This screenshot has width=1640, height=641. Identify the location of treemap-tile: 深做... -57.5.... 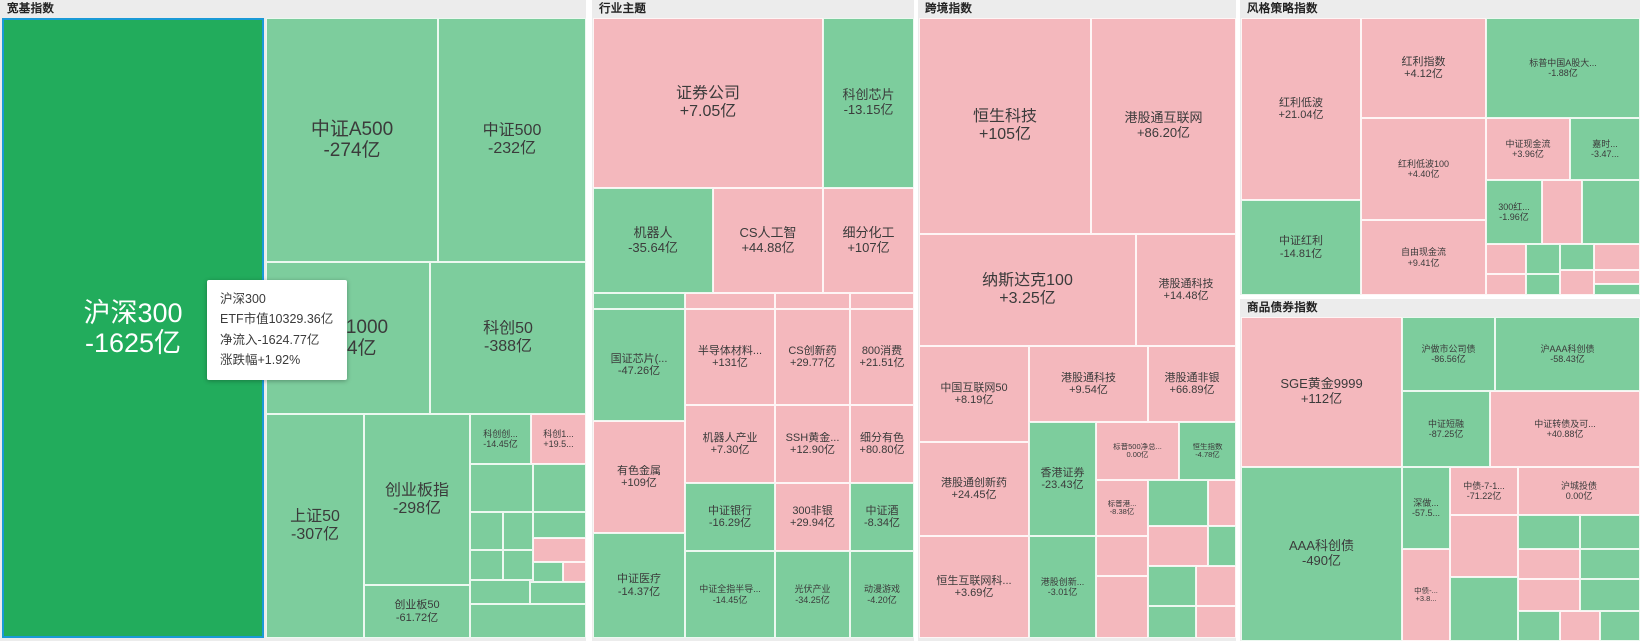
(1426, 508).